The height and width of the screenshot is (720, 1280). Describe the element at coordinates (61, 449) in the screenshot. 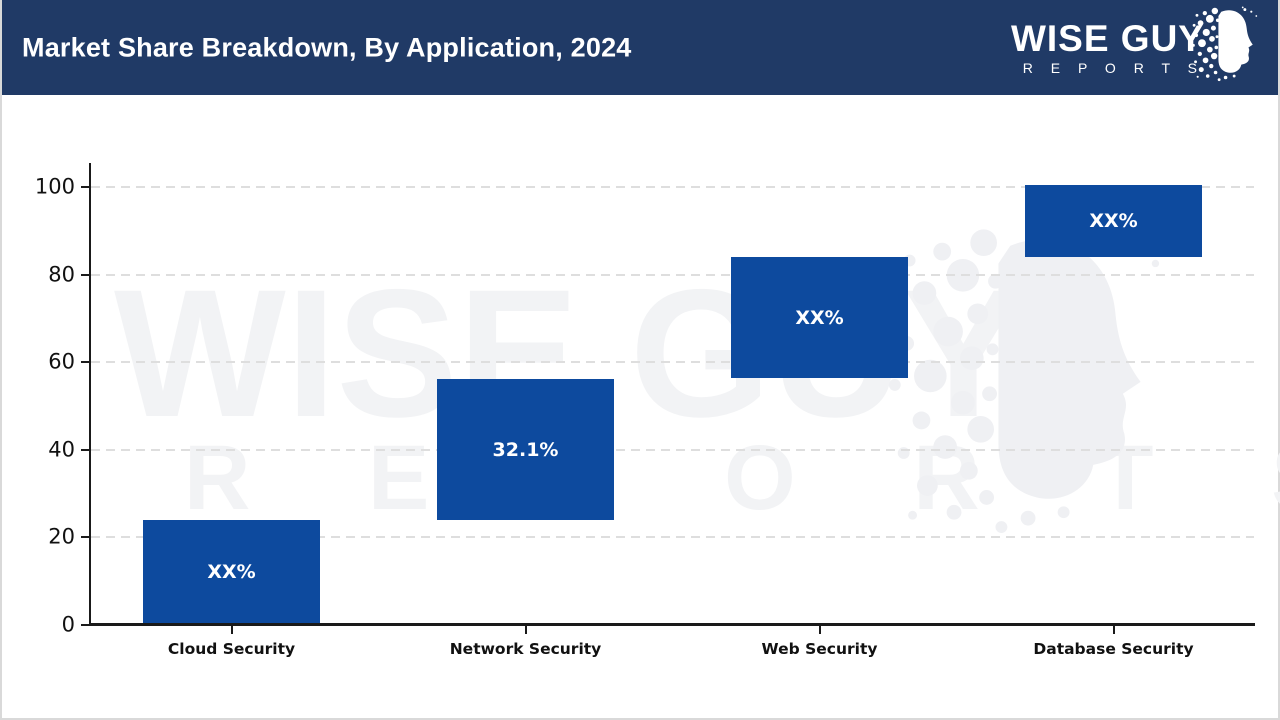

I see `y-tick-label: 40` at that location.